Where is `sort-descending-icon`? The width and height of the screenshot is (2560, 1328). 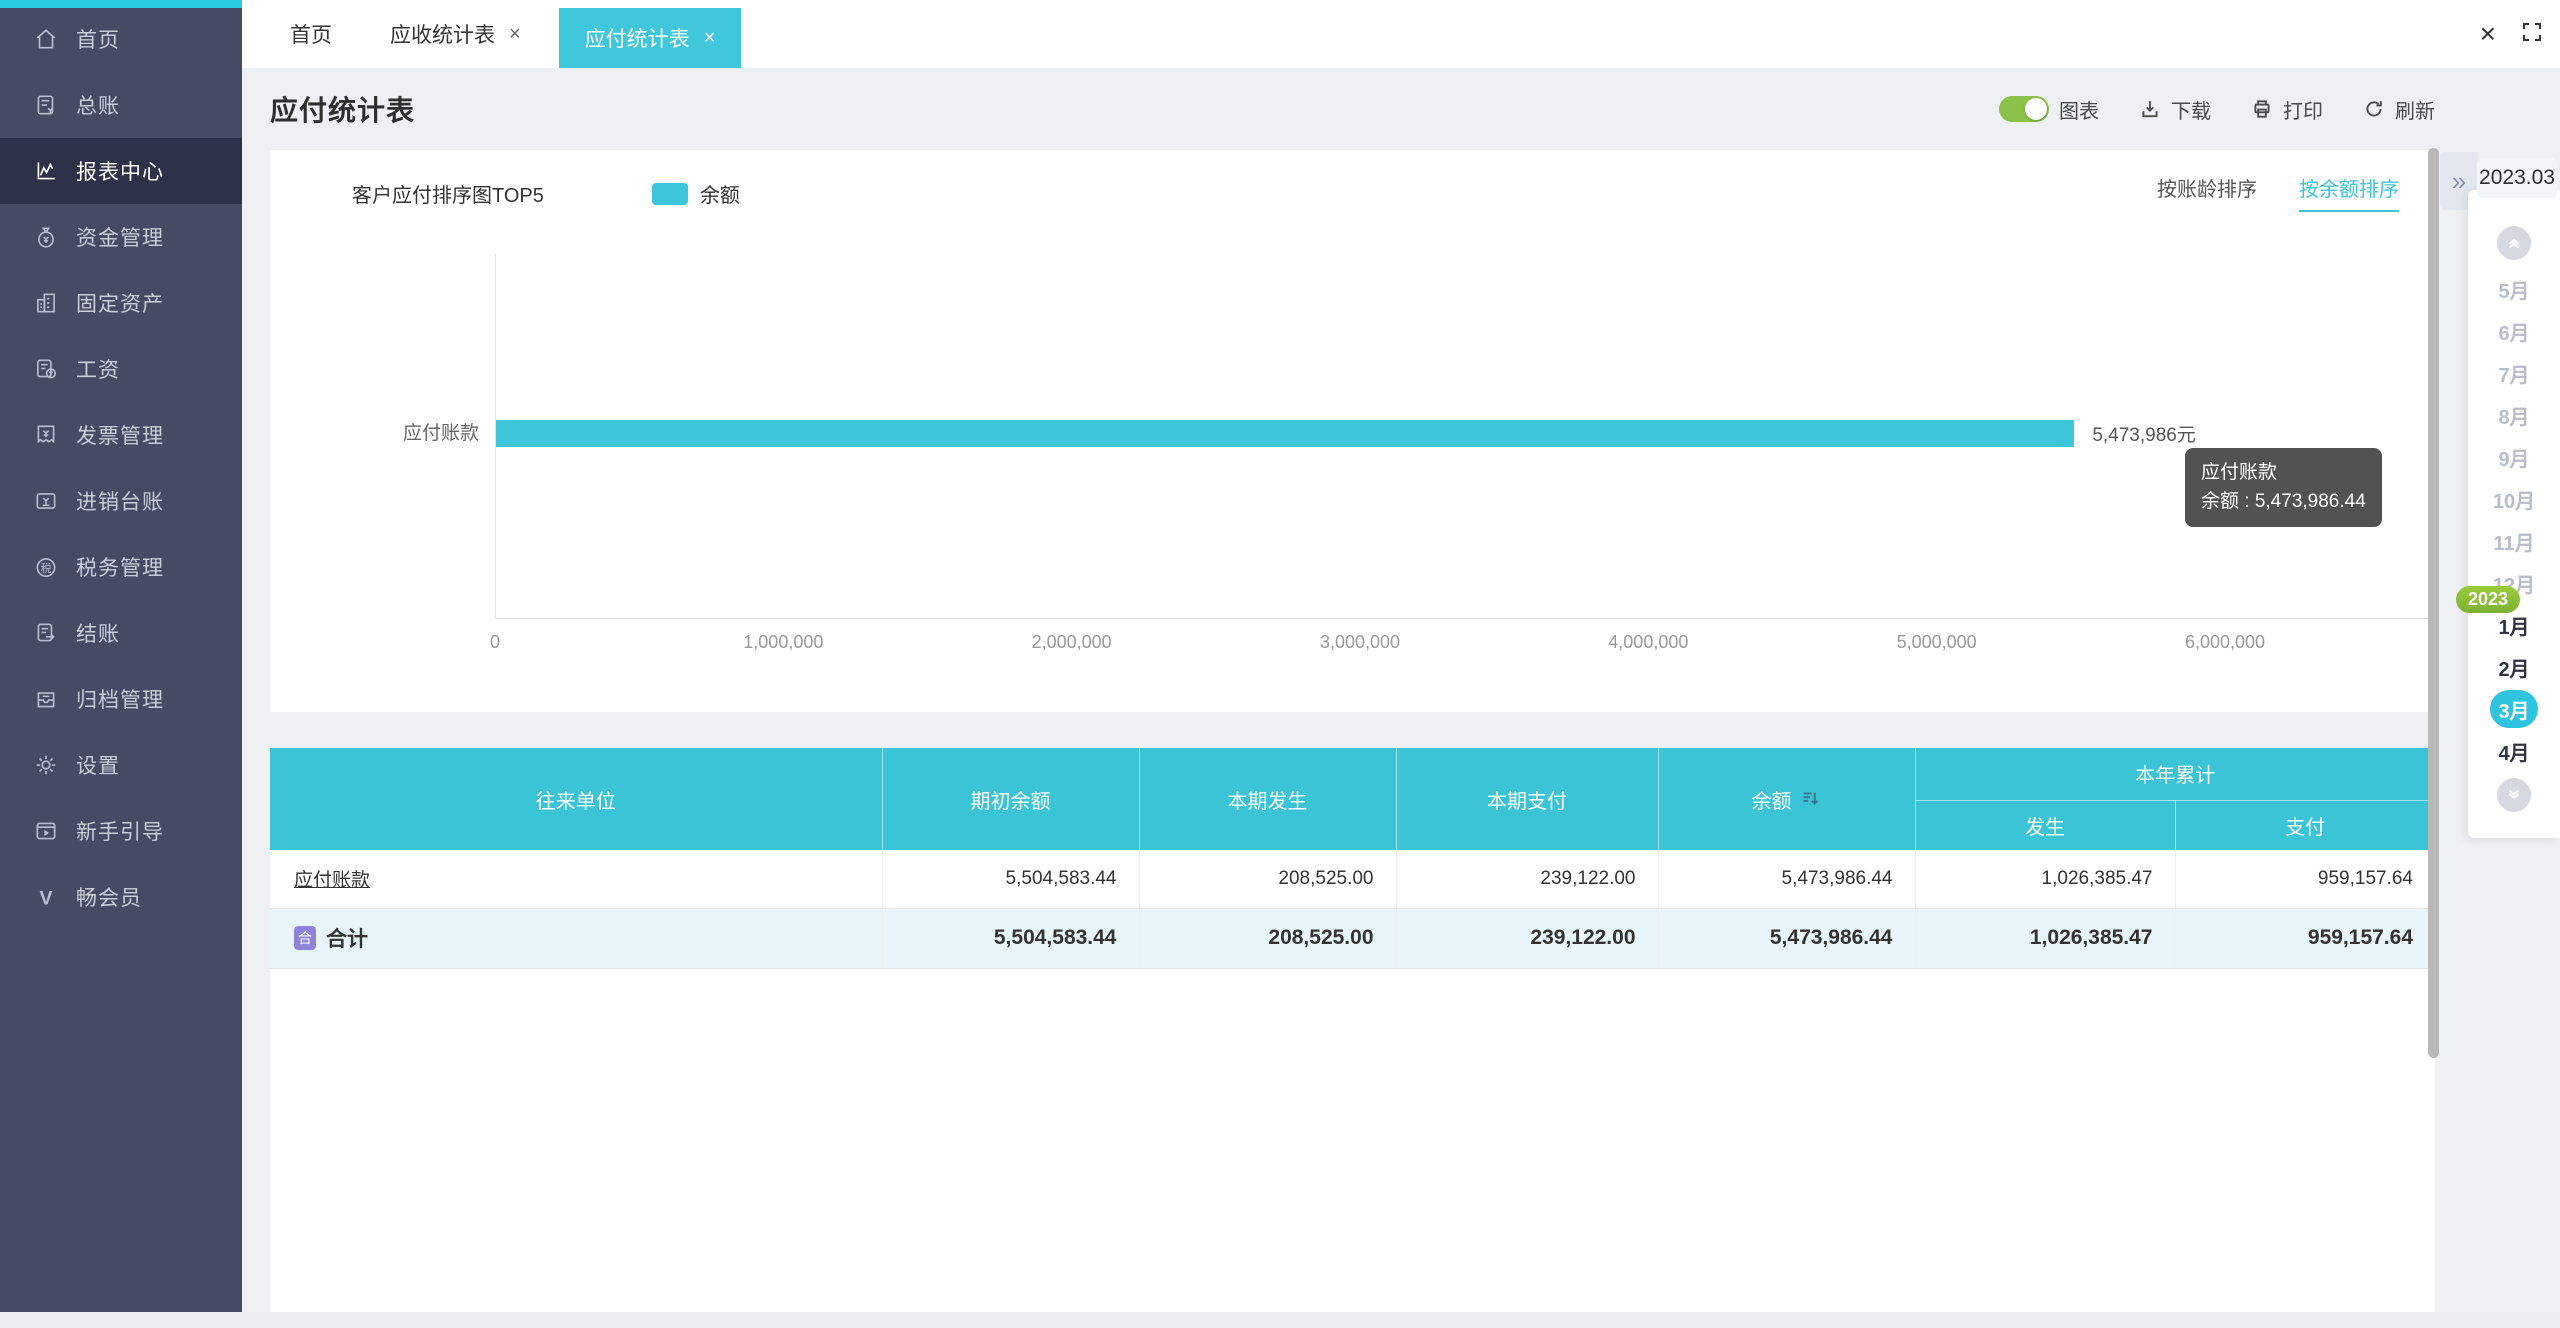
sort-descending-icon is located at coordinates (1811, 799).